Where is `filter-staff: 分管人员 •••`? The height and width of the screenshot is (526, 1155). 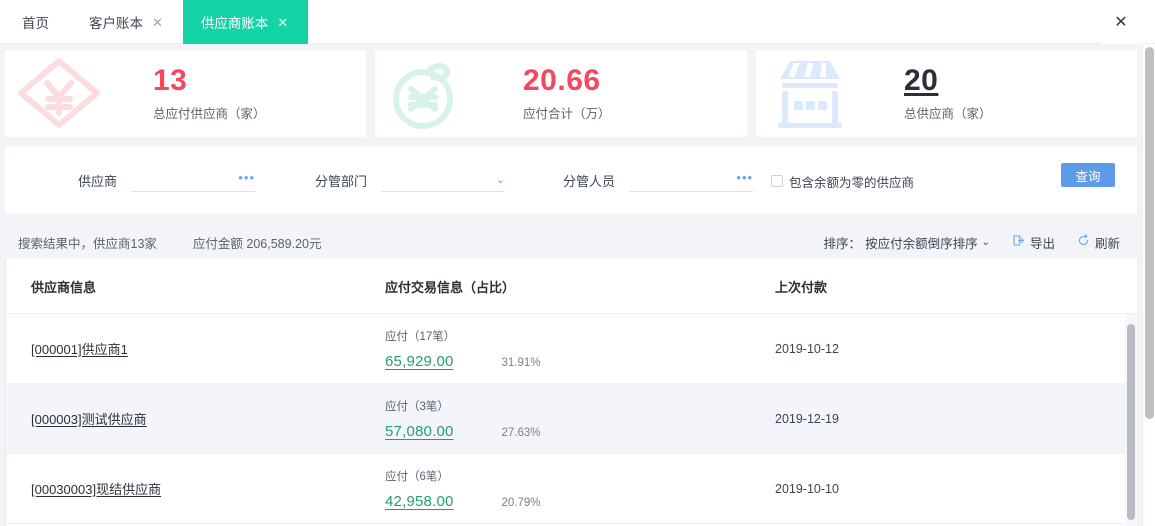
filter-staff: 分管人员 ••• is located at coordinates (658, 181).